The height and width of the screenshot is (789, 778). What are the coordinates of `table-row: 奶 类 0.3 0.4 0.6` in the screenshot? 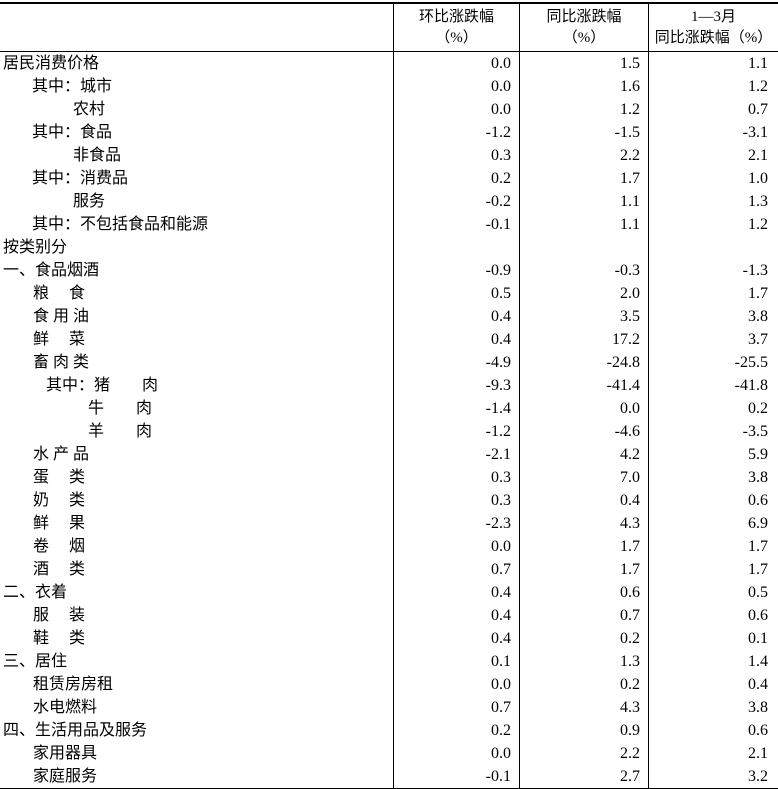 It's located at (389, 500).